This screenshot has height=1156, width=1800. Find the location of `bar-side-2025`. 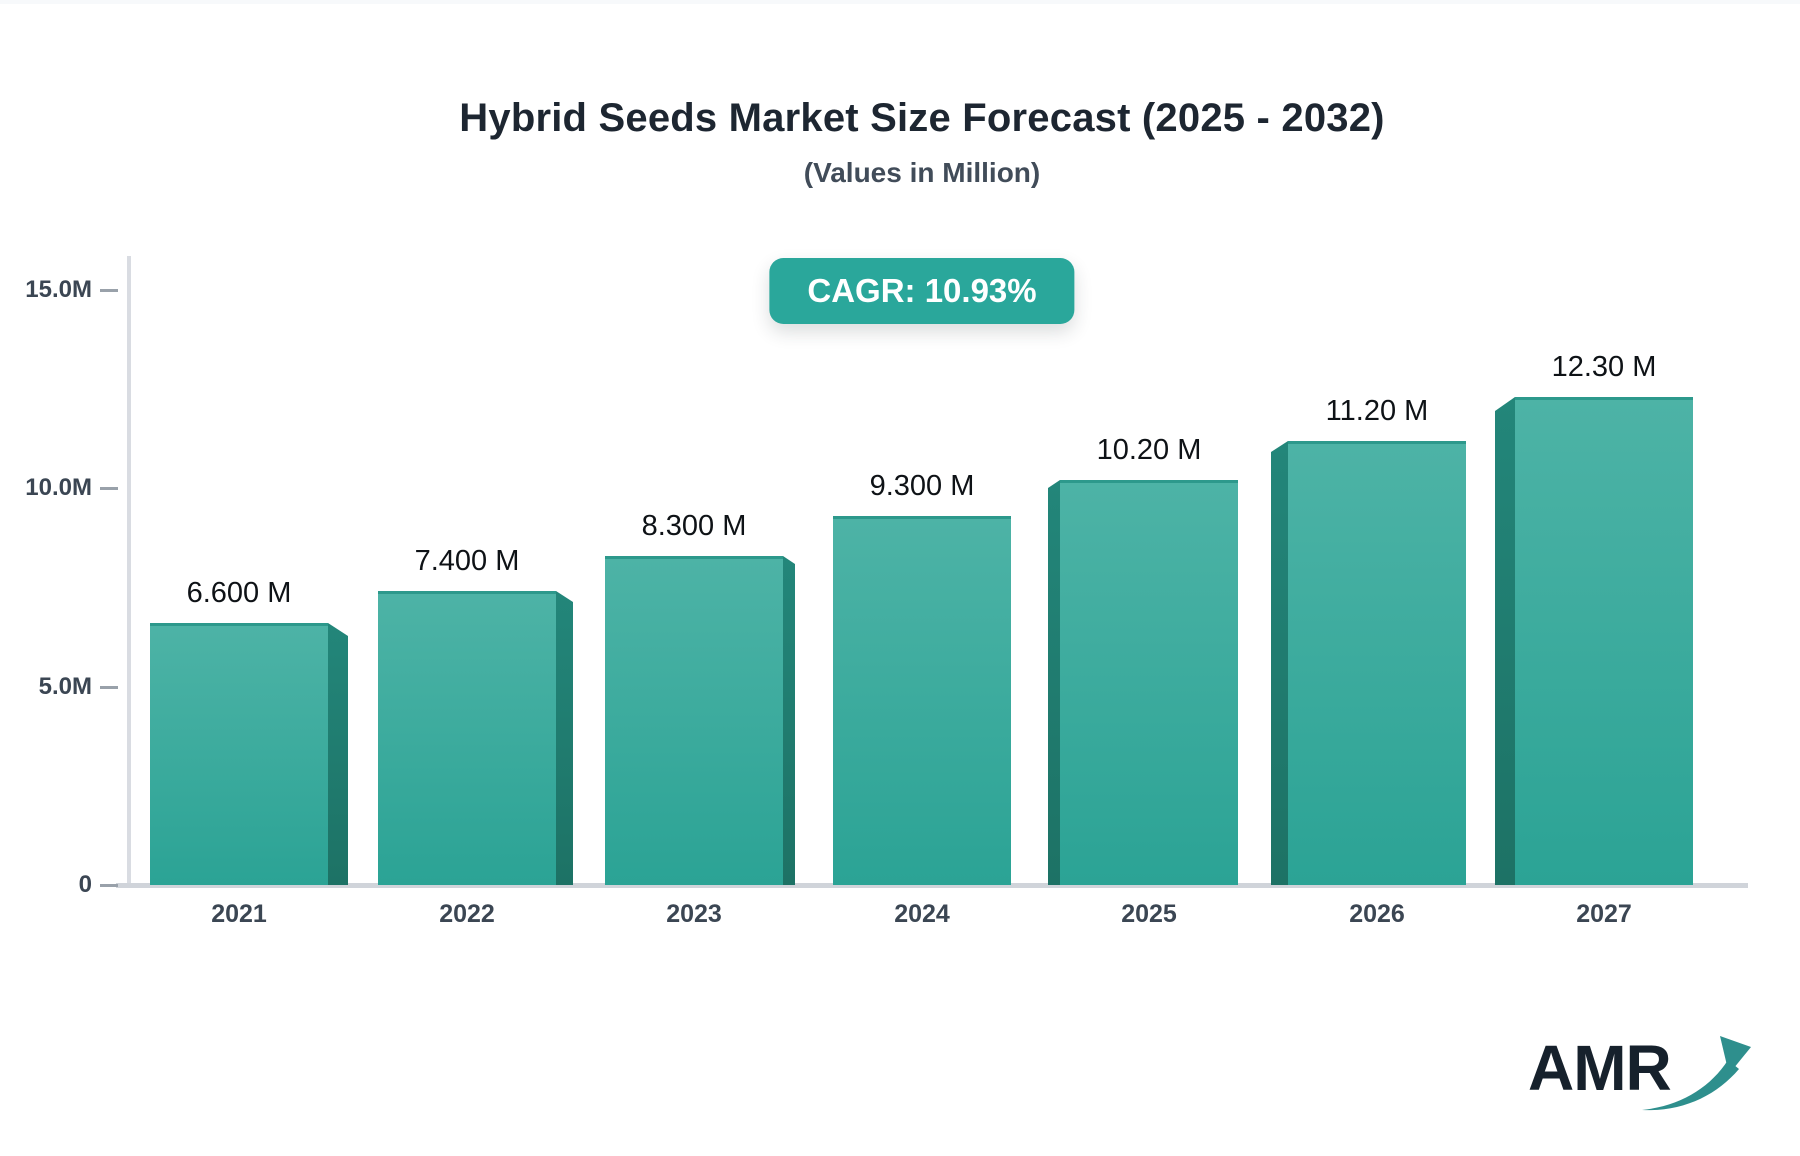

bar-side-2025 is located at coordinates (1054, 682).